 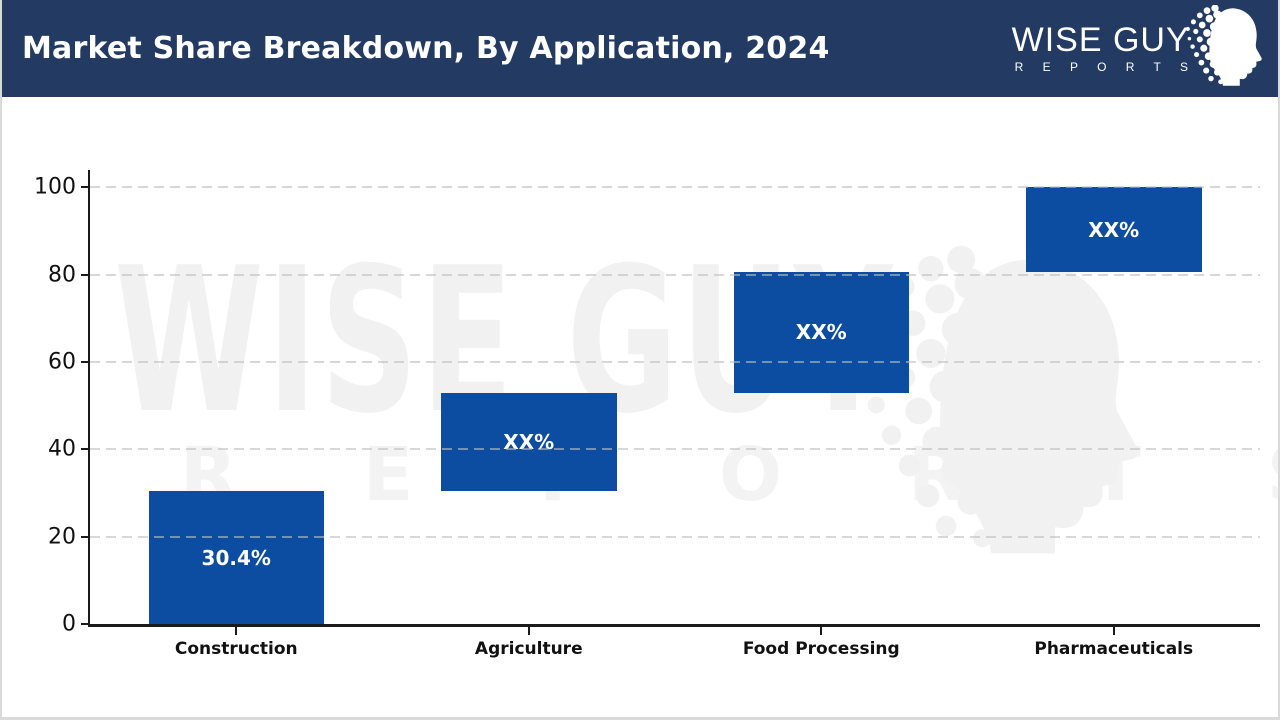 I want to click on bar-value-label: 30.4%, so click(x=236, y=557).